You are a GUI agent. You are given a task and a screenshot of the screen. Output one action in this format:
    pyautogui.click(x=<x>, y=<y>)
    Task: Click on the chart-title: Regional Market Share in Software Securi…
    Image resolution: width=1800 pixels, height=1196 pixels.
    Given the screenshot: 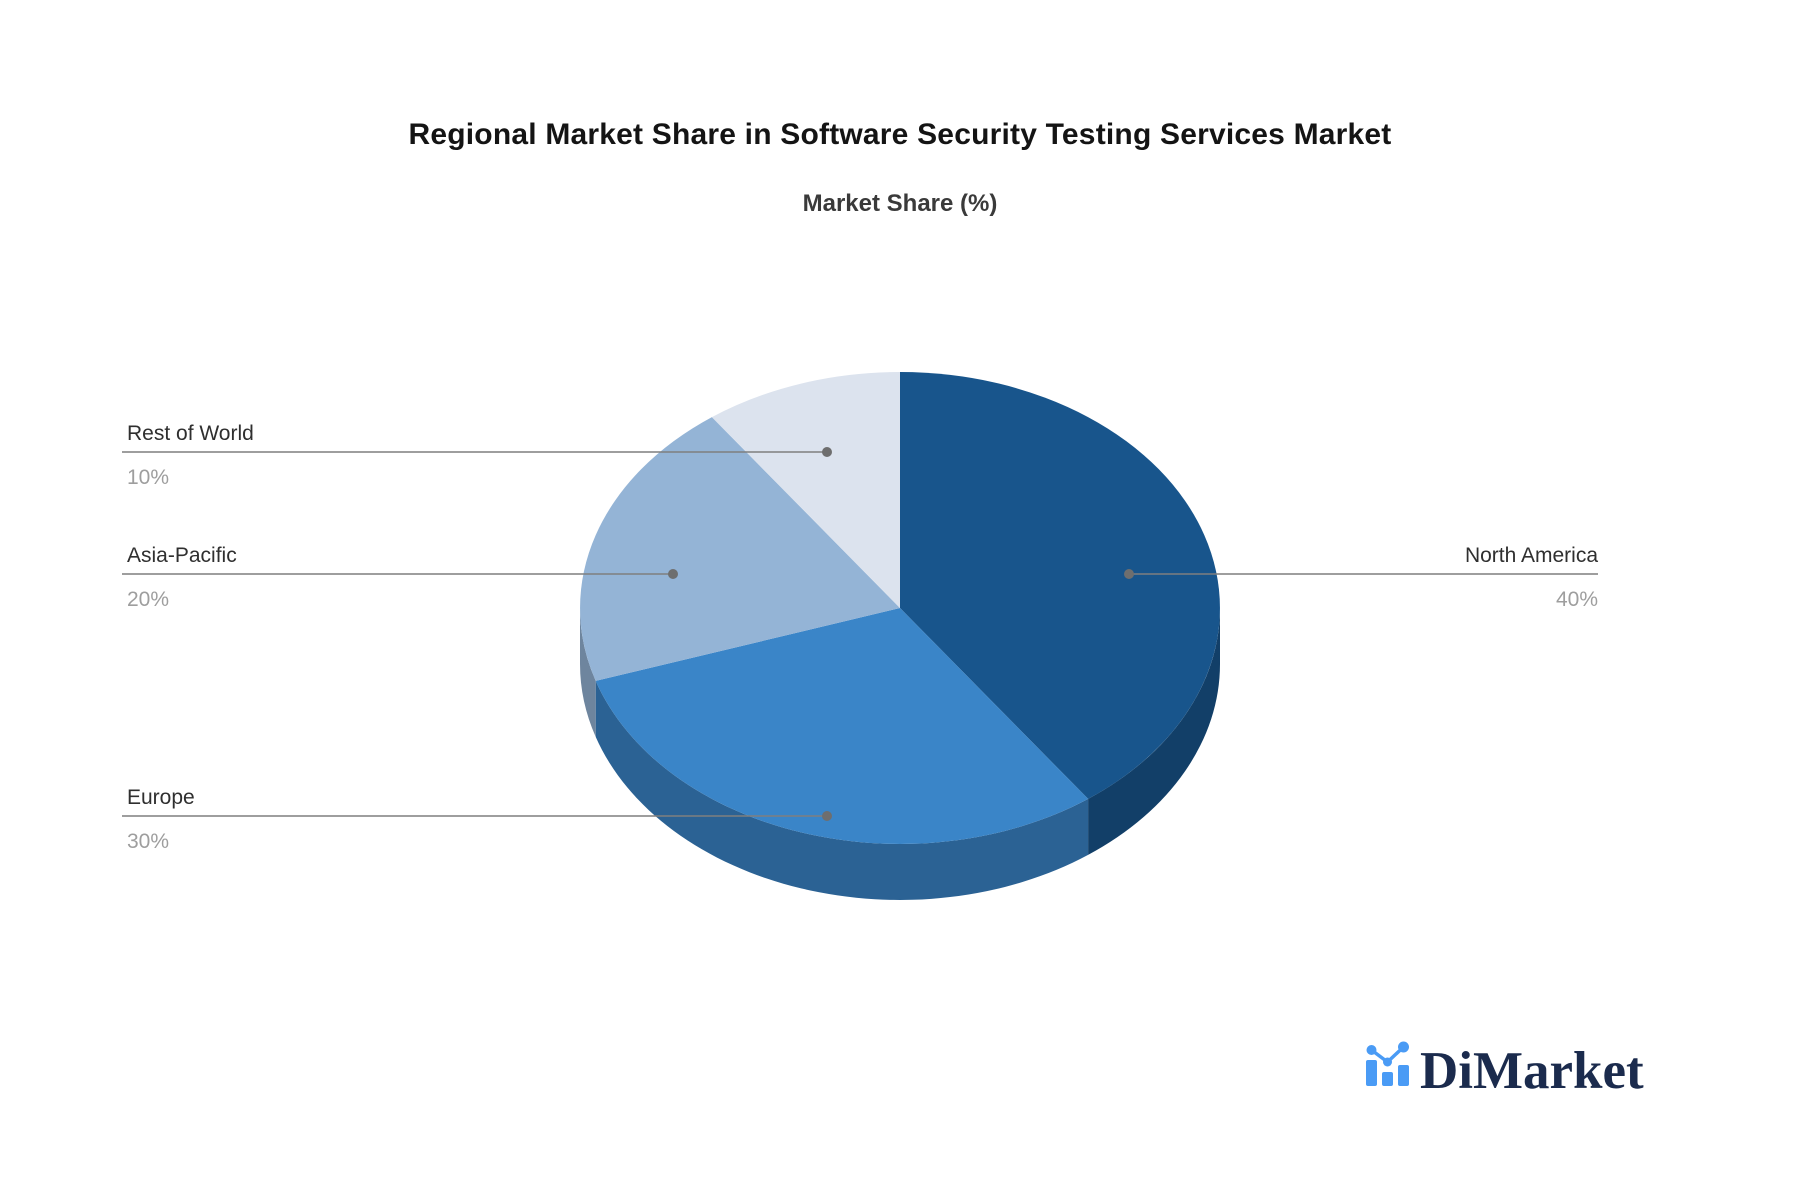 What is the action you would take?
    pyautogui.click(x=900, y=134)
    